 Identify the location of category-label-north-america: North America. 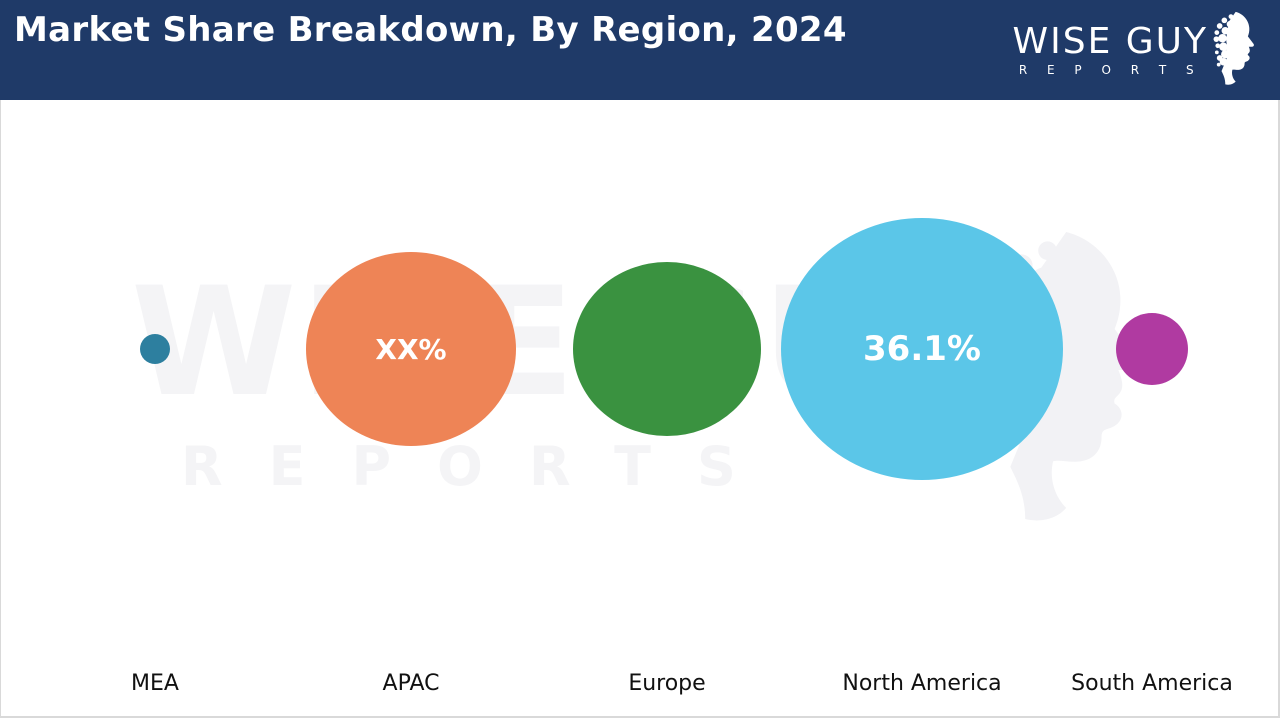
(922, 683).